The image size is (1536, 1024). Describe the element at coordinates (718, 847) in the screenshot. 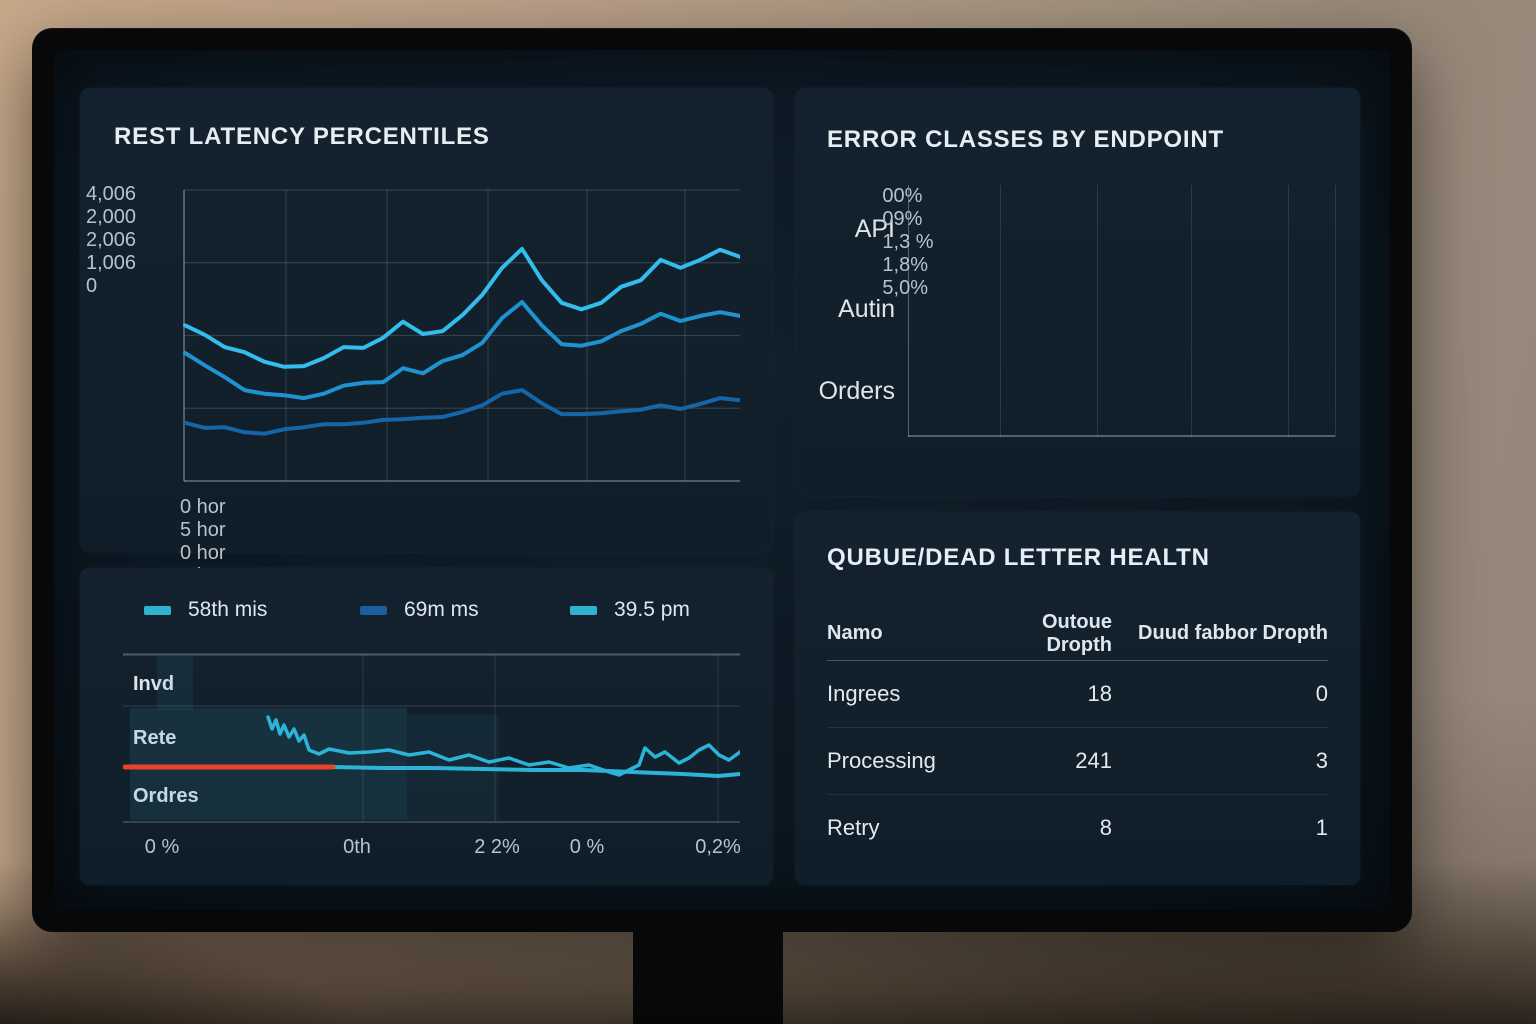

I see `x-tick-label: 0,2%` at that location.